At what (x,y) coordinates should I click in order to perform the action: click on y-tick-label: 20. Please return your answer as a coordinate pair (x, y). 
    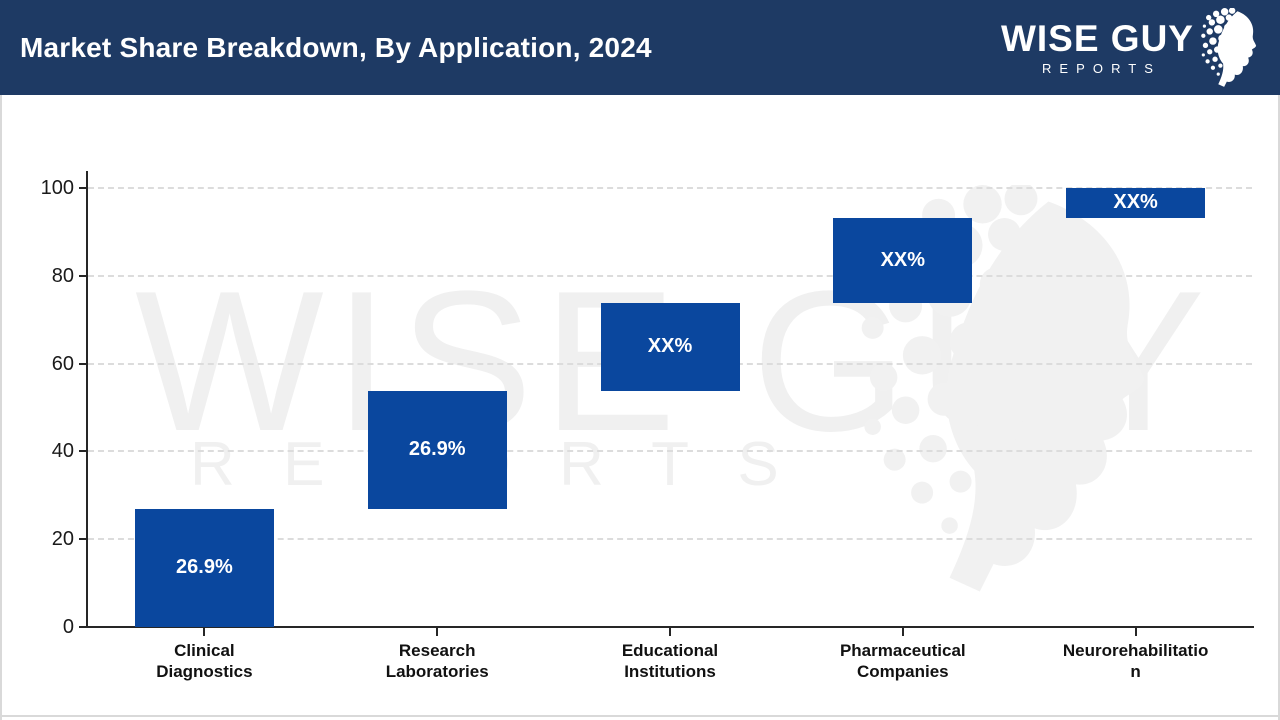
    Looking at the image, I should click on (62, 539).